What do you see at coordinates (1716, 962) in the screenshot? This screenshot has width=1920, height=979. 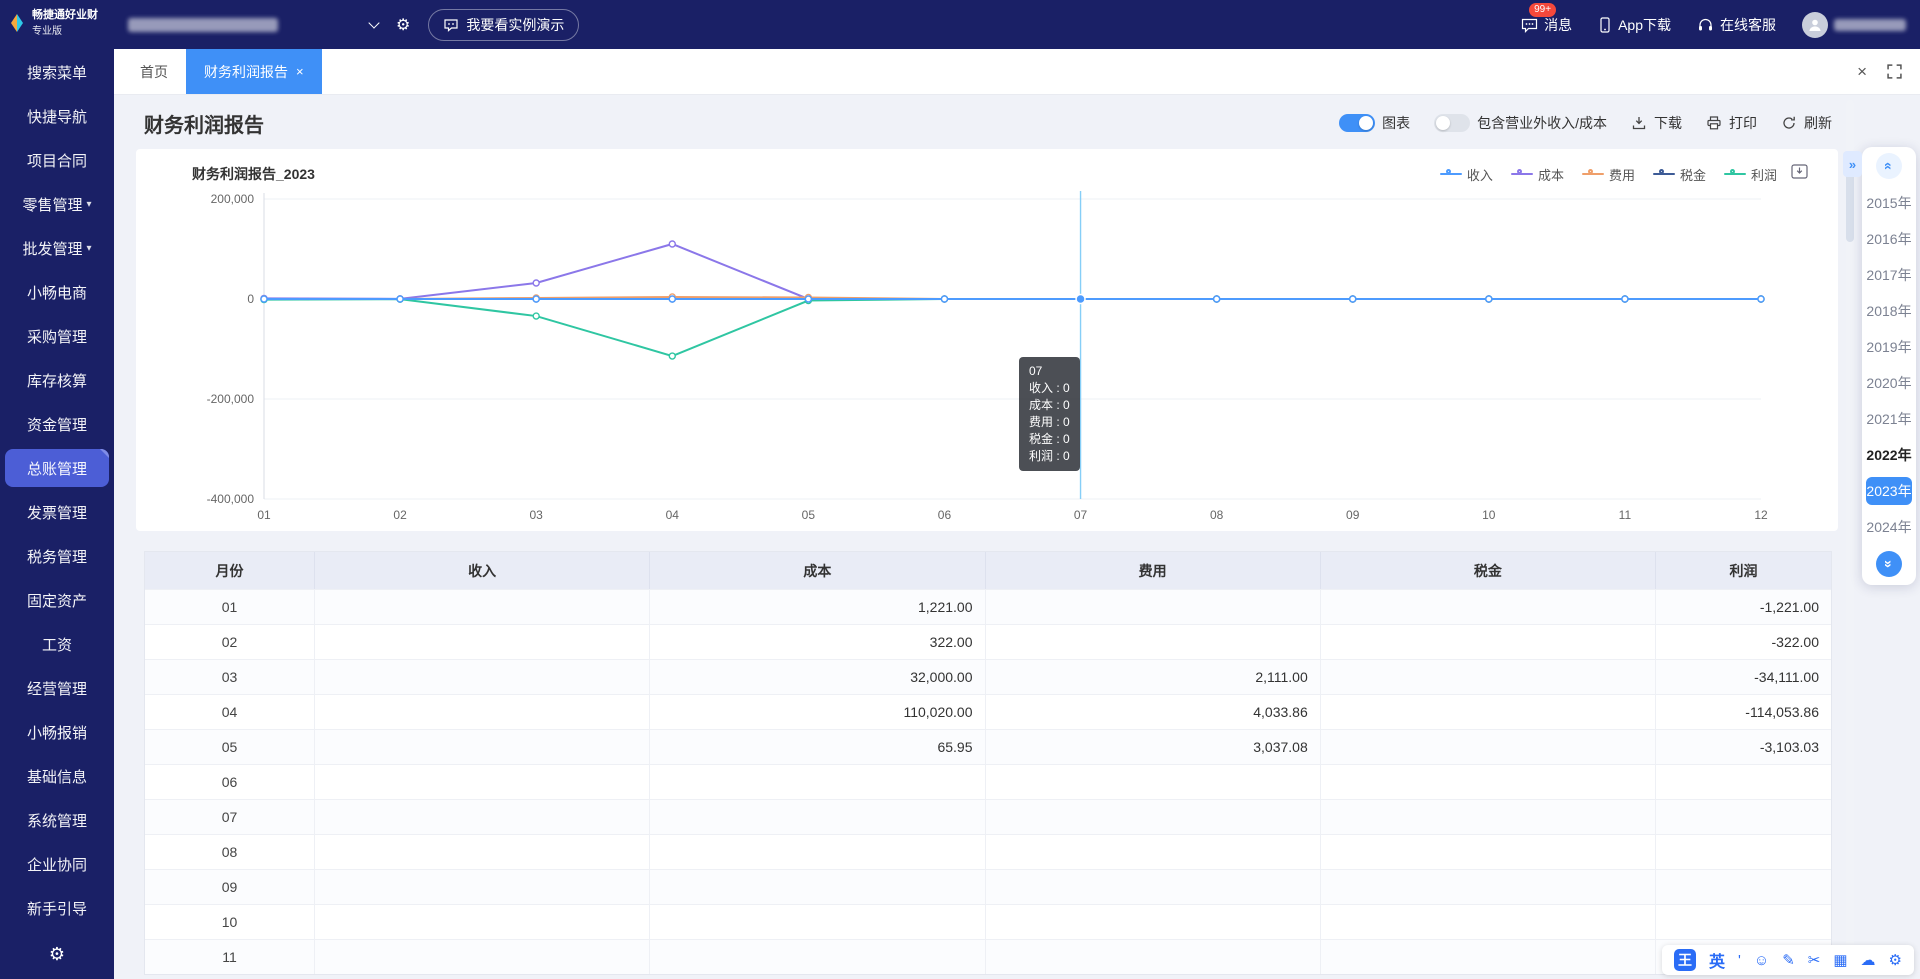 I see `ime-language-mode: 英` at bounding box center [1716, 962].